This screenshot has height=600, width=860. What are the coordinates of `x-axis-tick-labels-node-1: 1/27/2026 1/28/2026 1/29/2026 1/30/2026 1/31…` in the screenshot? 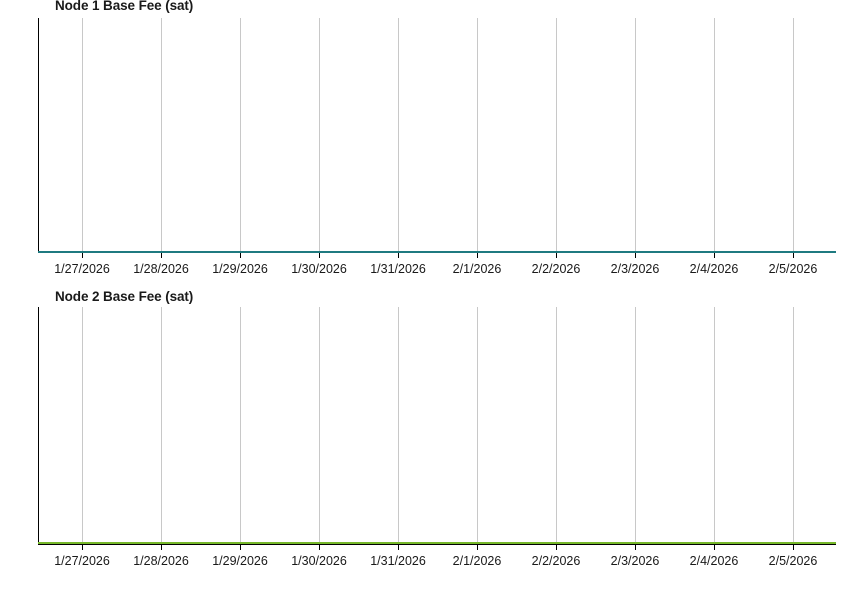 It's located at (430, 270).